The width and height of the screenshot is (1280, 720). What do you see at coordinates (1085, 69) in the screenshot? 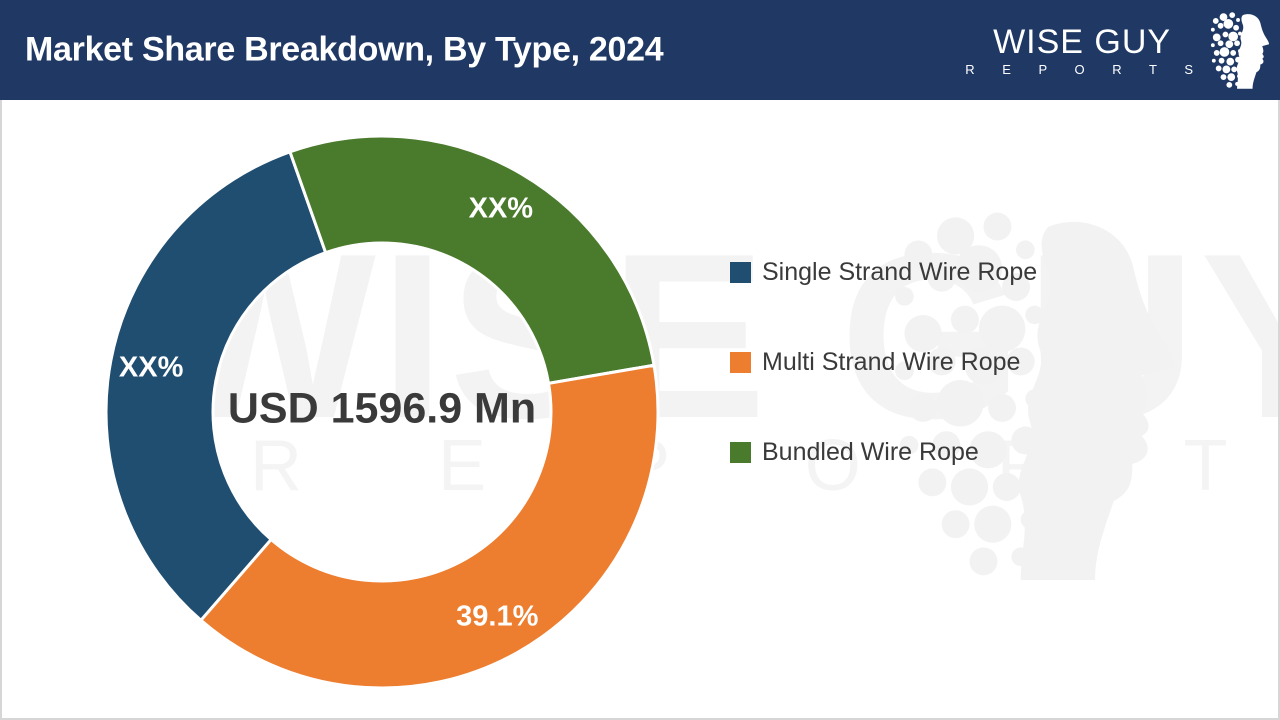
I see `logo-subtitle: R E P O R T S` at bounding box center [1085, 69].